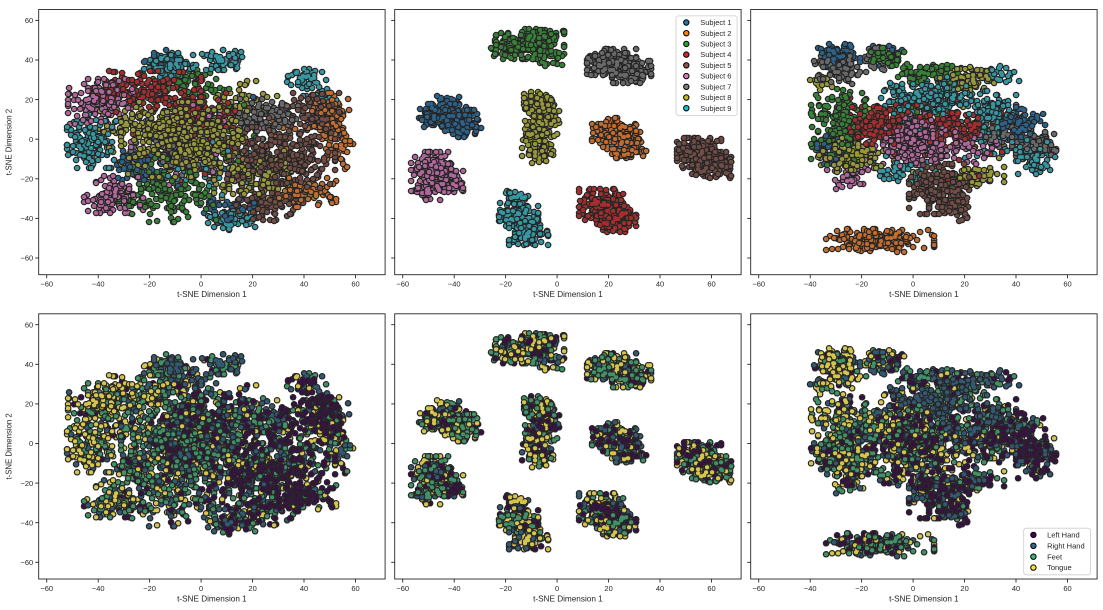  What do you see at coordinates (1066, 545) in the screenshot?
I see `svg-text: Right Hand` at bounding box center [1066, 545].